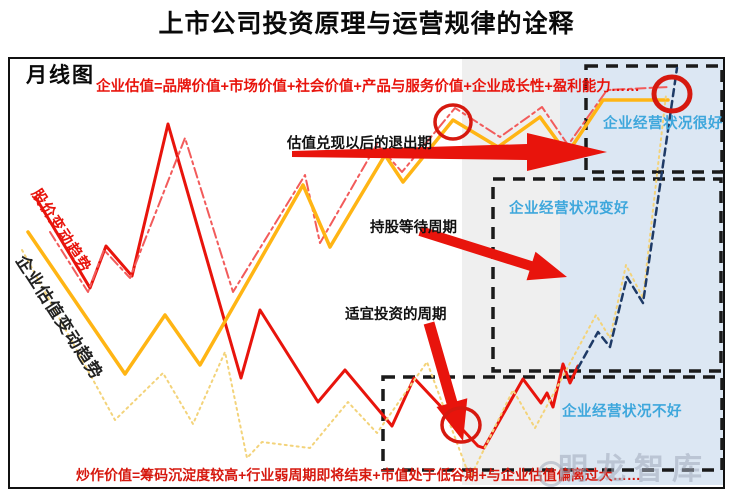  Describe the element at coordinates (461, 425) in the screenshot. I see `bottom-circle` at that location.